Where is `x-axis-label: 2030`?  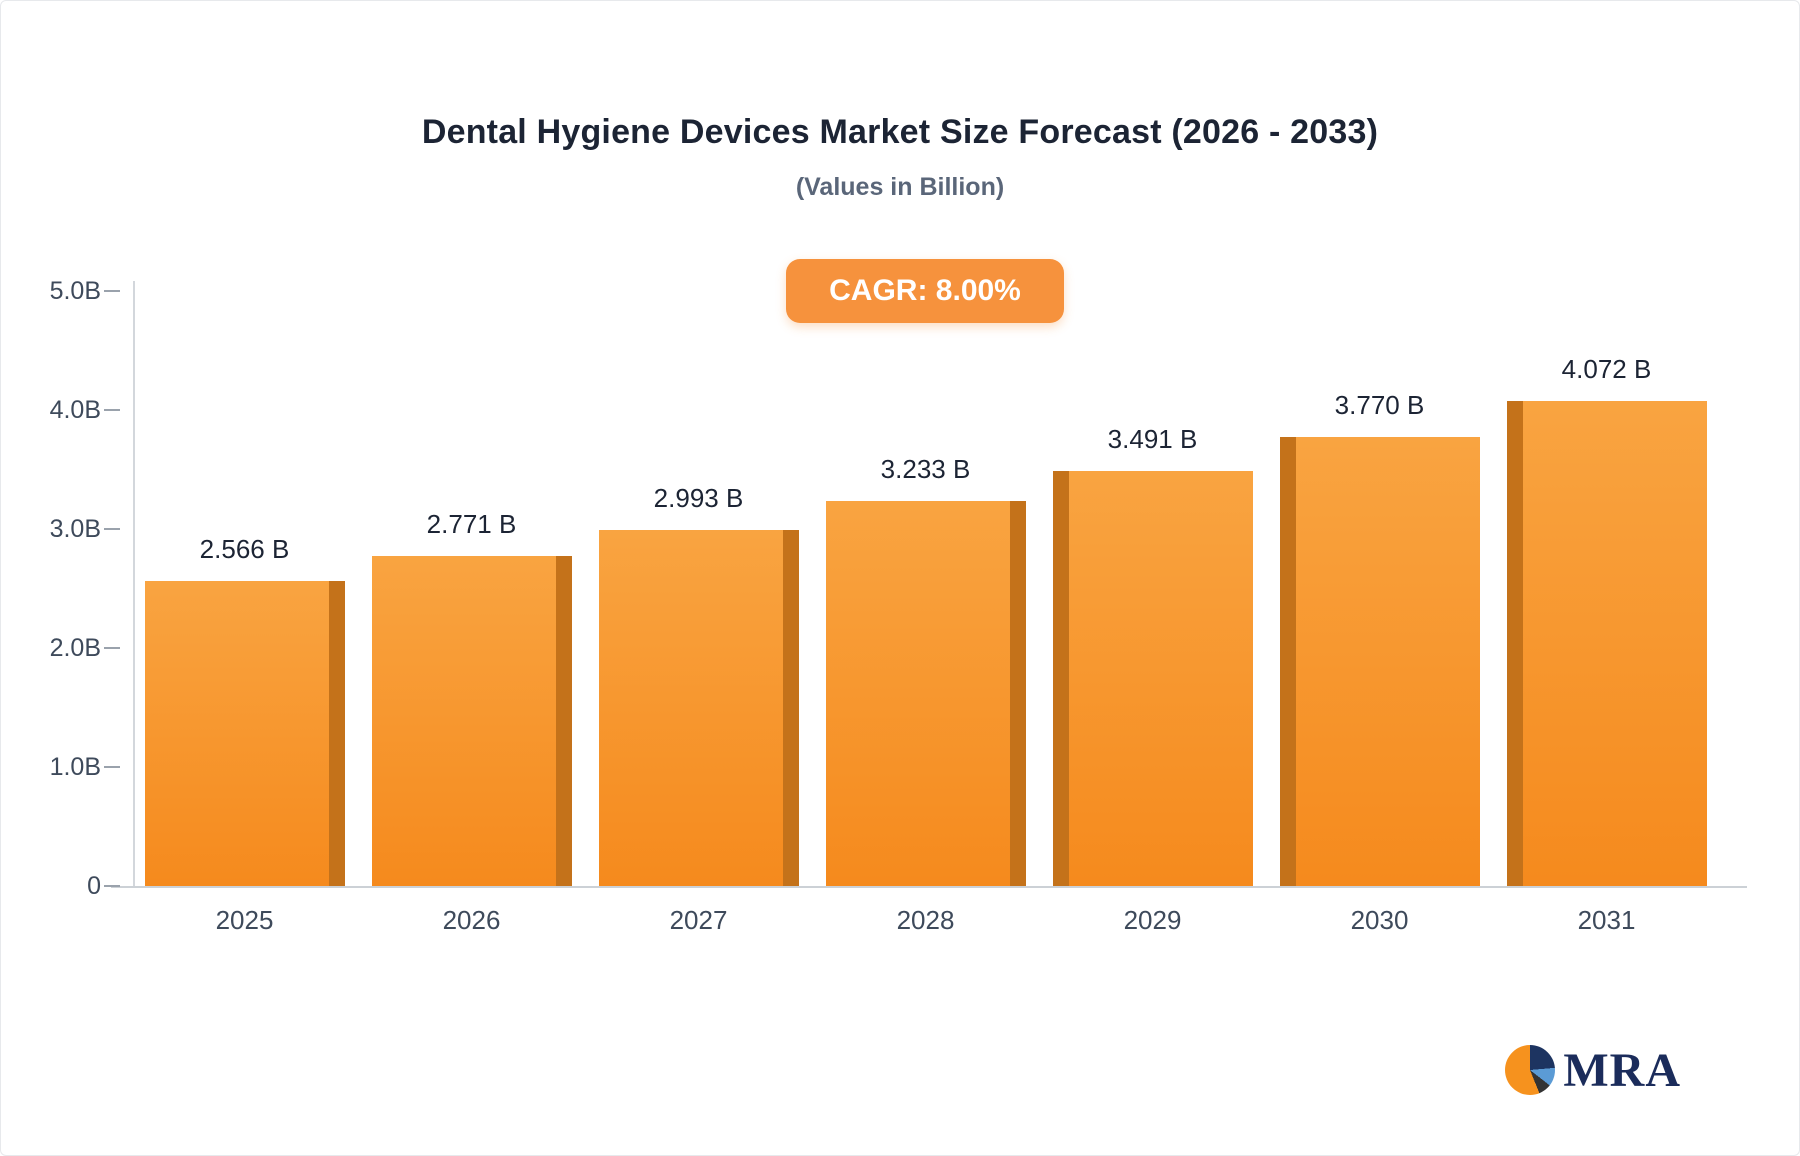 x-axis-label: 2030 is located at coordinates (1379, 920).